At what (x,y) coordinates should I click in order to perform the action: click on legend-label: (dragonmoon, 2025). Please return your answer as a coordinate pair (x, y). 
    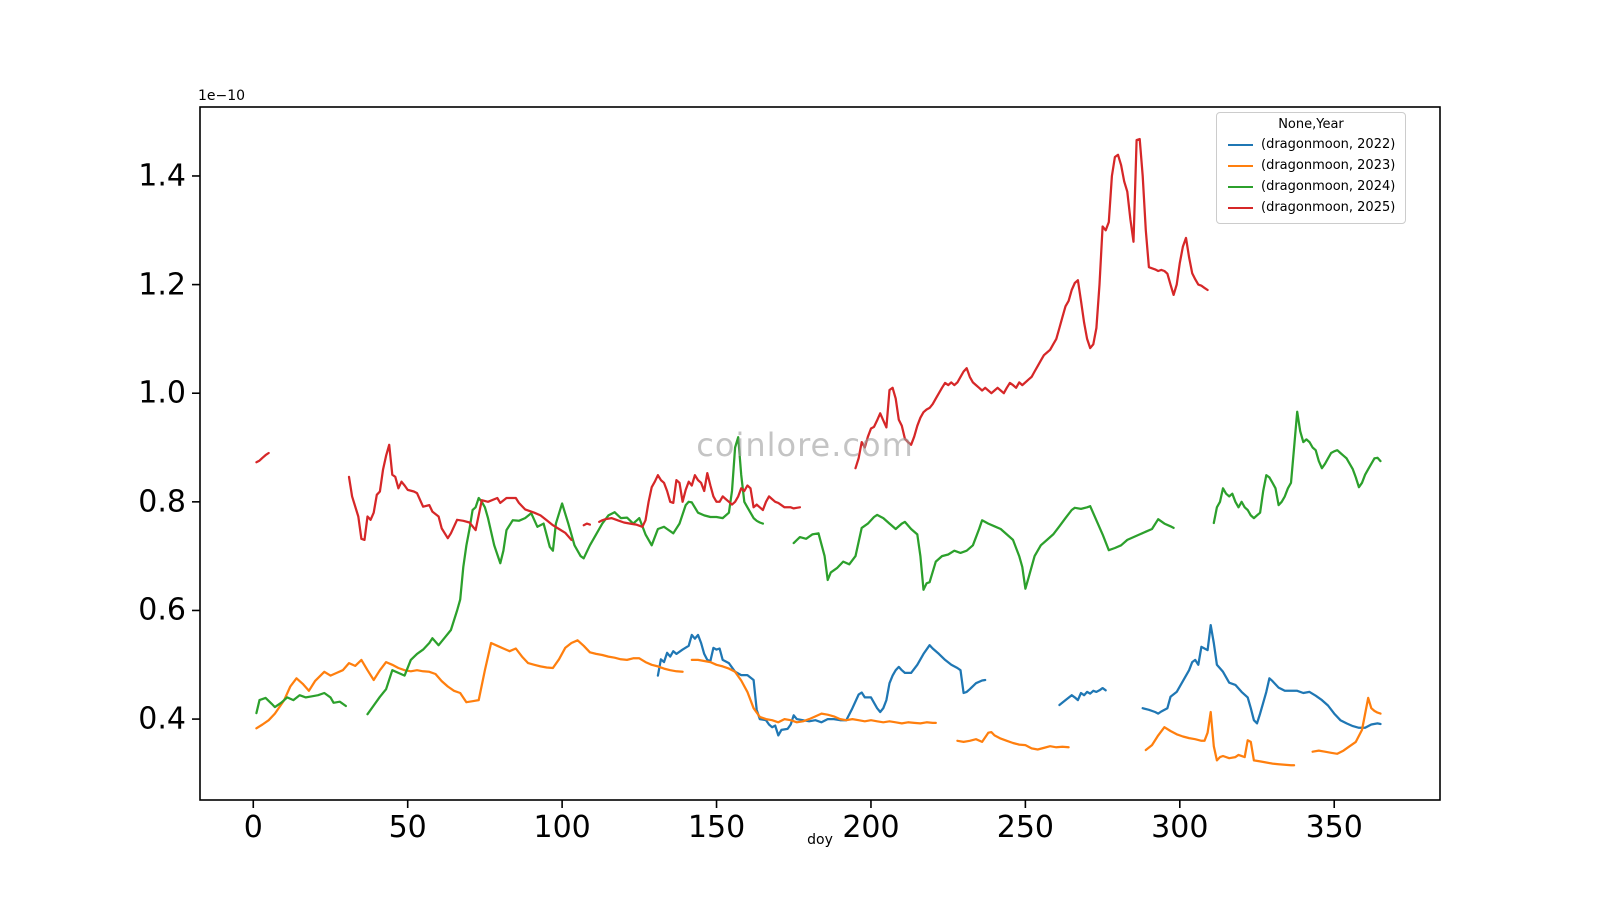
    Looking at the image, I should click on (1328, 207).